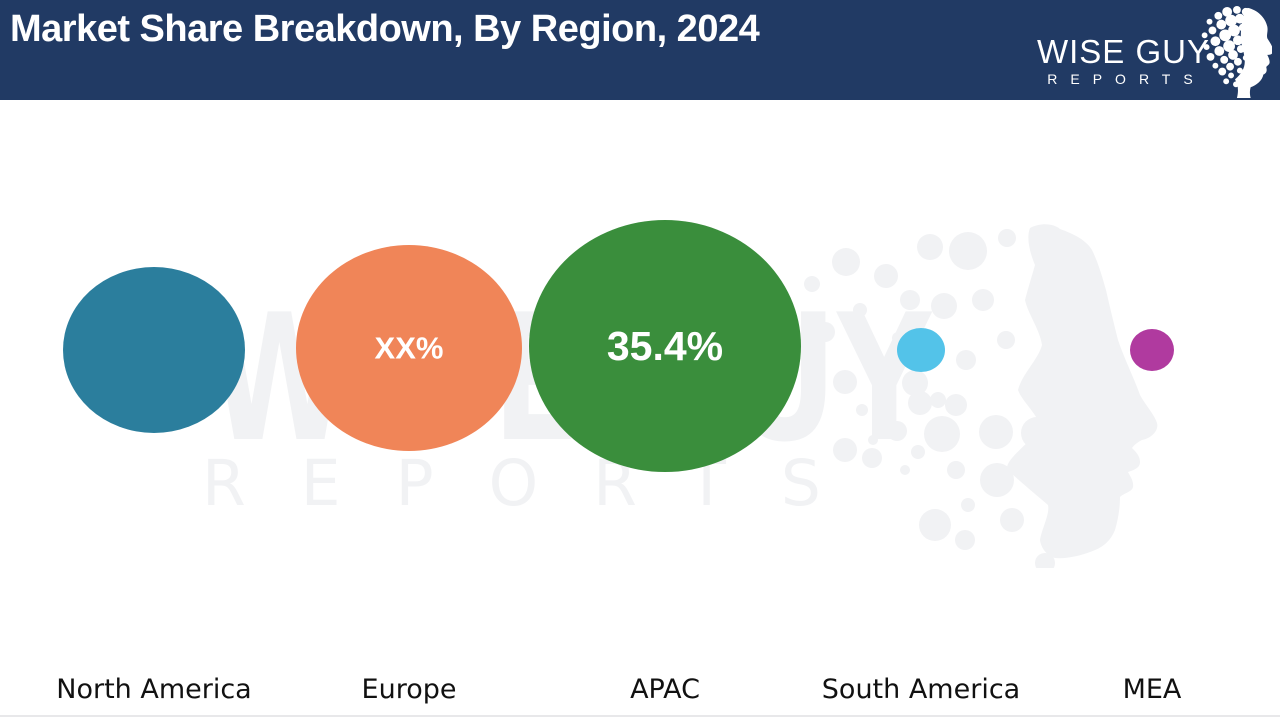  What do you see at coordinates (981, 396) in the screenshot?
I see `watermark-head-icon` at bounding box center [981, 396].